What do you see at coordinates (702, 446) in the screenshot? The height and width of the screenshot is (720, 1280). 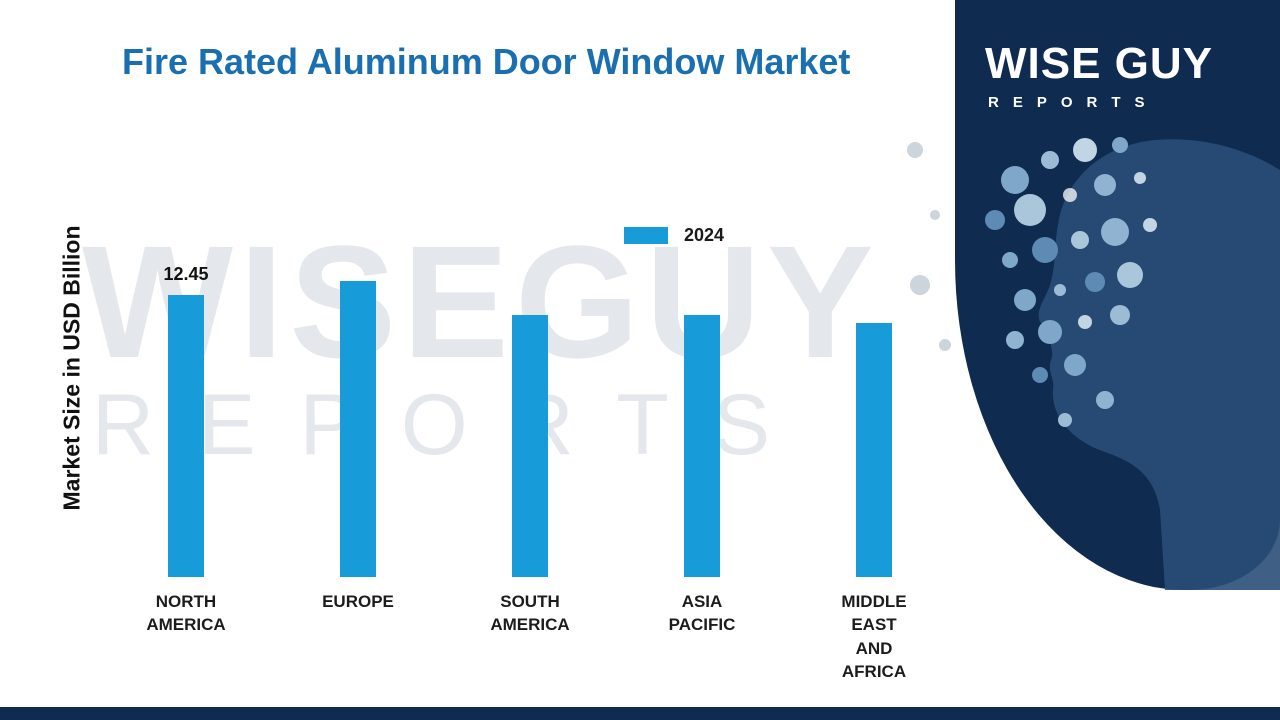 I see `bar-asia-pacific` at bounding box center [702, 446].